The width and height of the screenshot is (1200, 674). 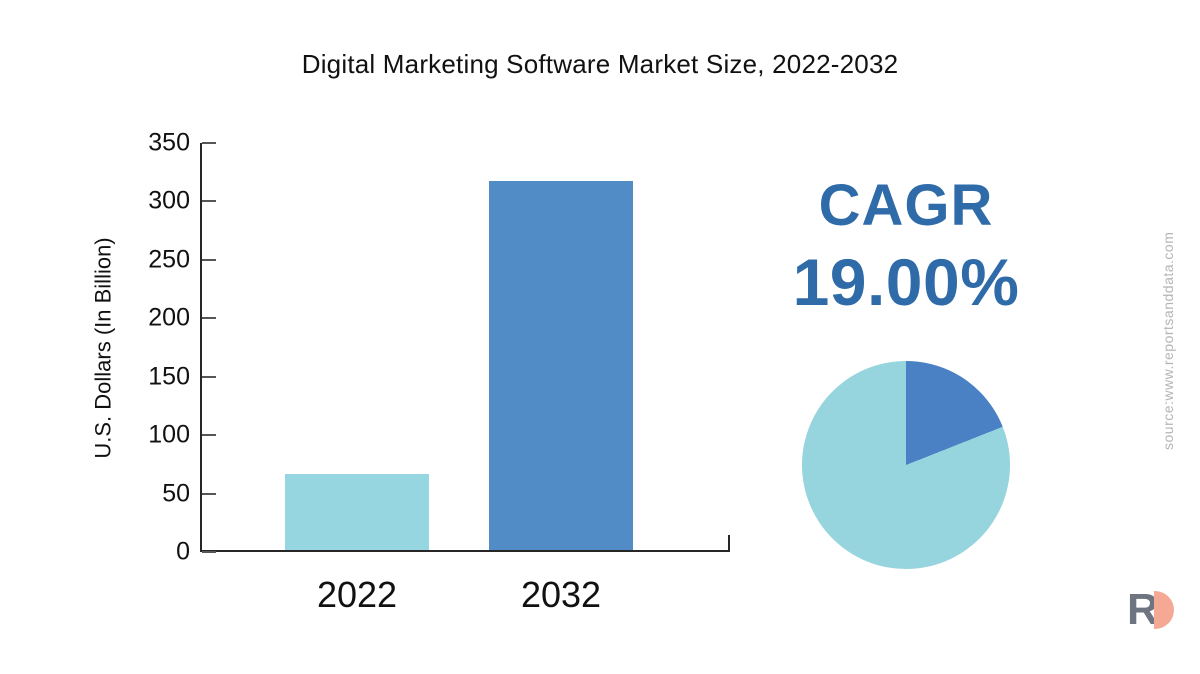 I want to click on y-tick-label: 100, so click(x=169, y=434).